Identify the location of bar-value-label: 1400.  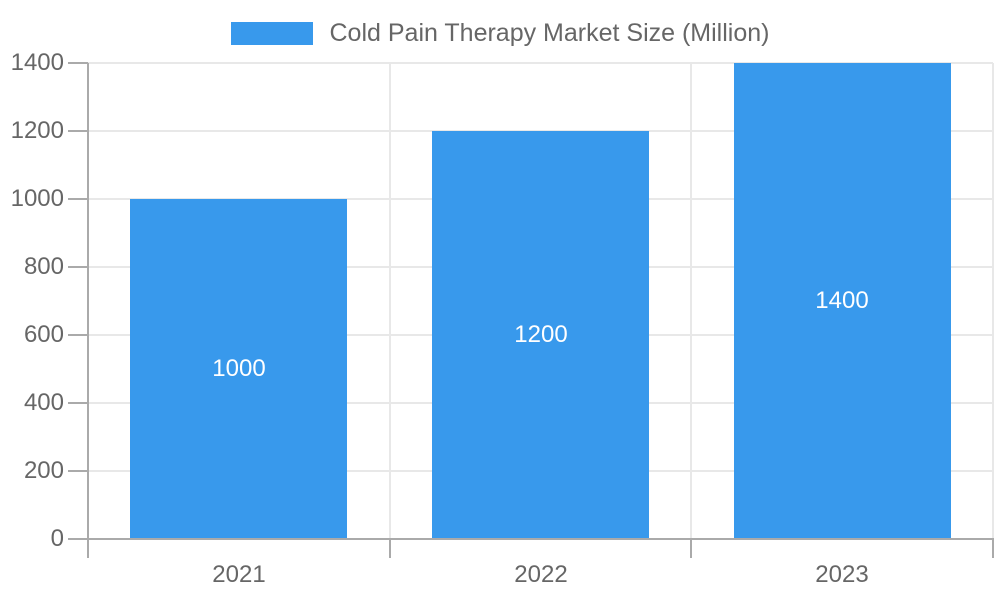
(842, 300).